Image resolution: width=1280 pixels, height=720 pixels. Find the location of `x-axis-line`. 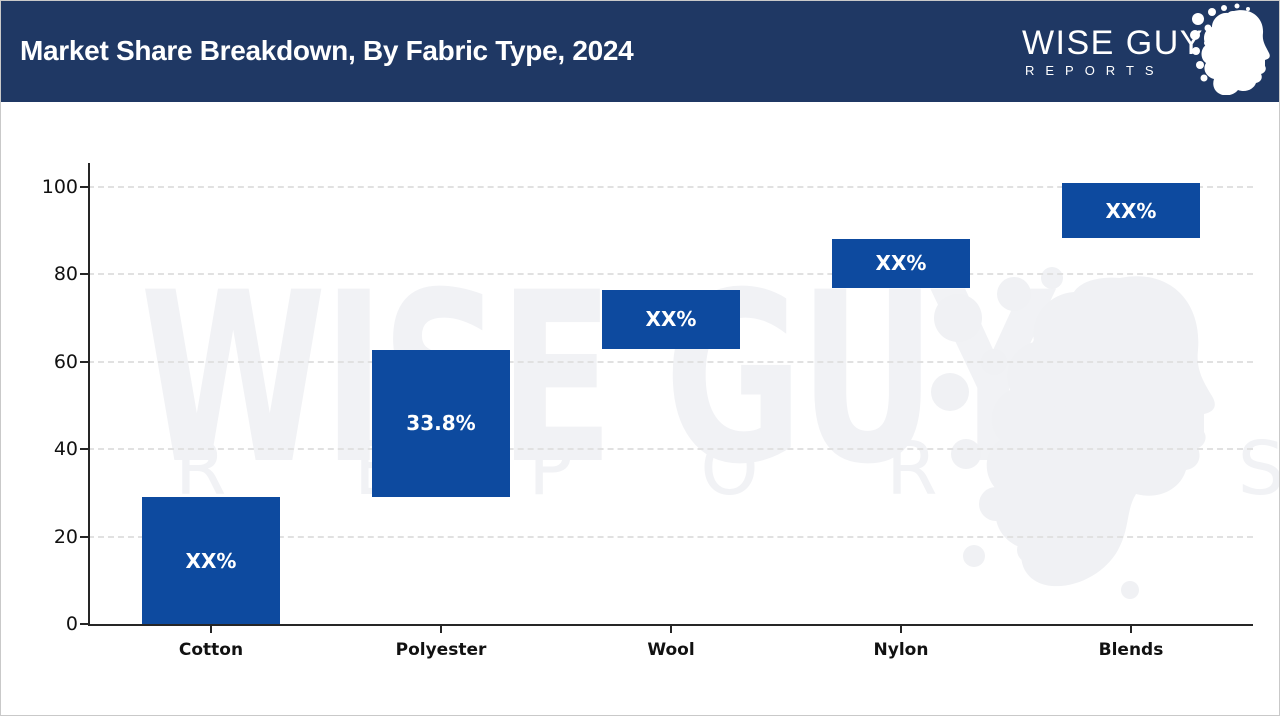

x-axis-line is located at coordinates (670, 625).